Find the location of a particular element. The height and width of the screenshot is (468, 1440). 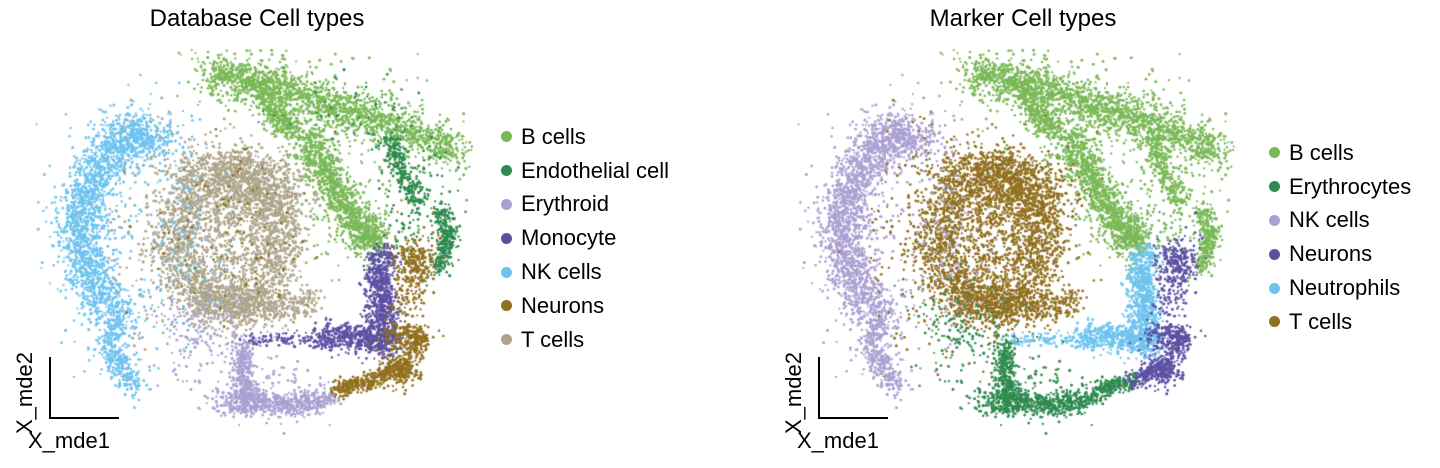

legend-item: Erythrocytes is located at coordinates (1340, 187).